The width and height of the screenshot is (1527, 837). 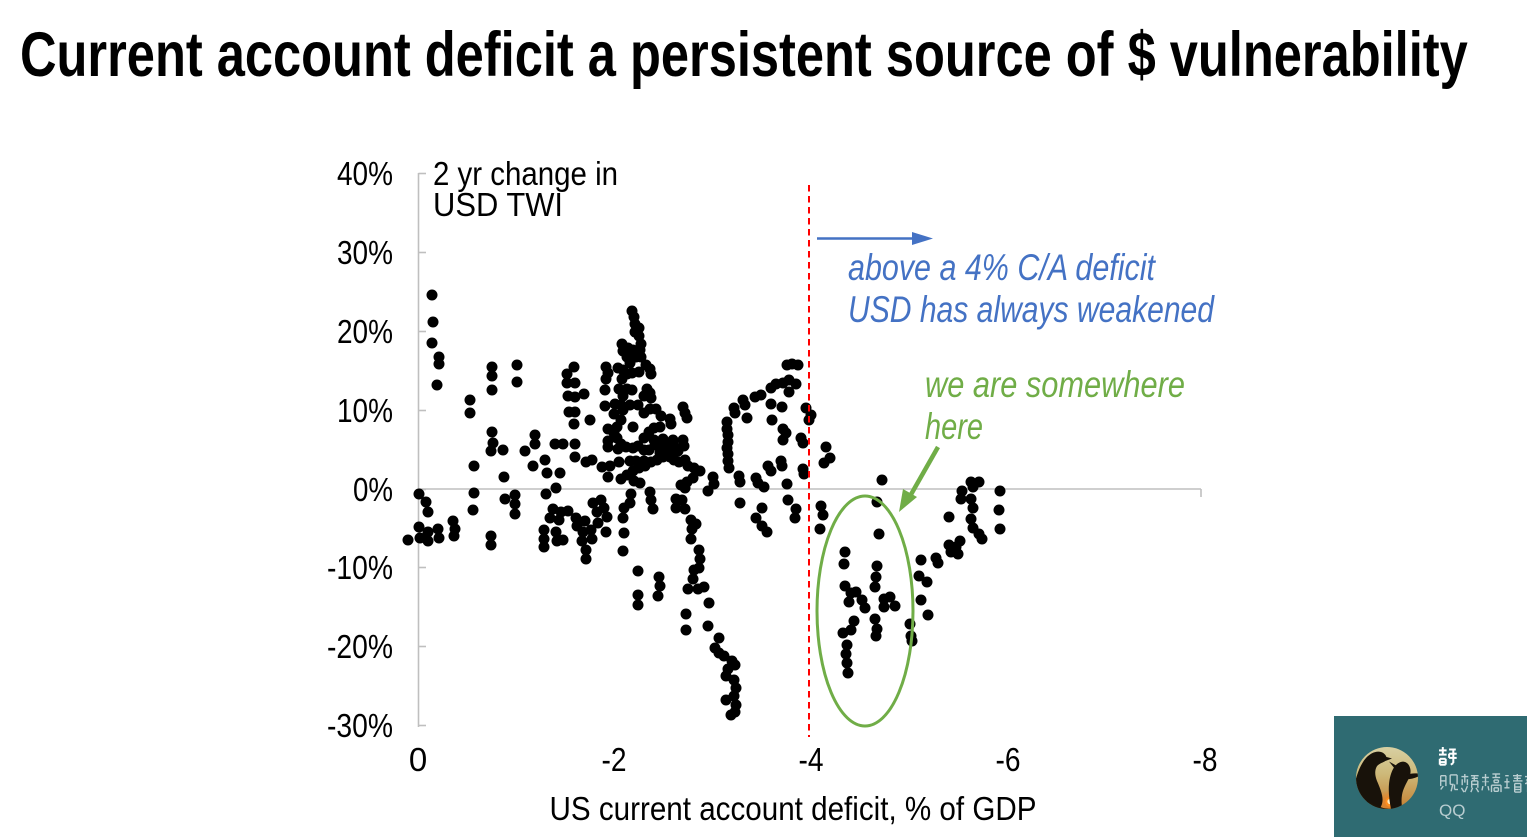 What do you see at coordinates (373, 489) in the screenshot?
I see `svg-text: 0%` at bounding box center [373, 489].